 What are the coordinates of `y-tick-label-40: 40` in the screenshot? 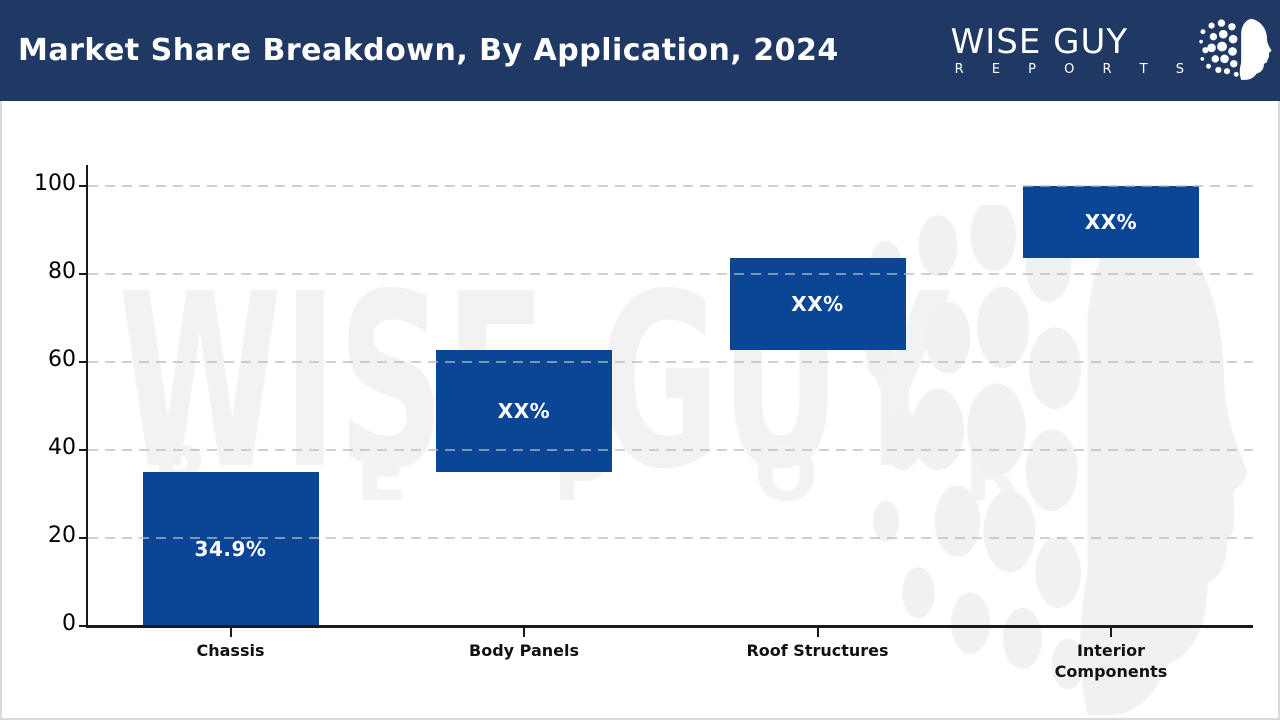 It's located at (62, 447).